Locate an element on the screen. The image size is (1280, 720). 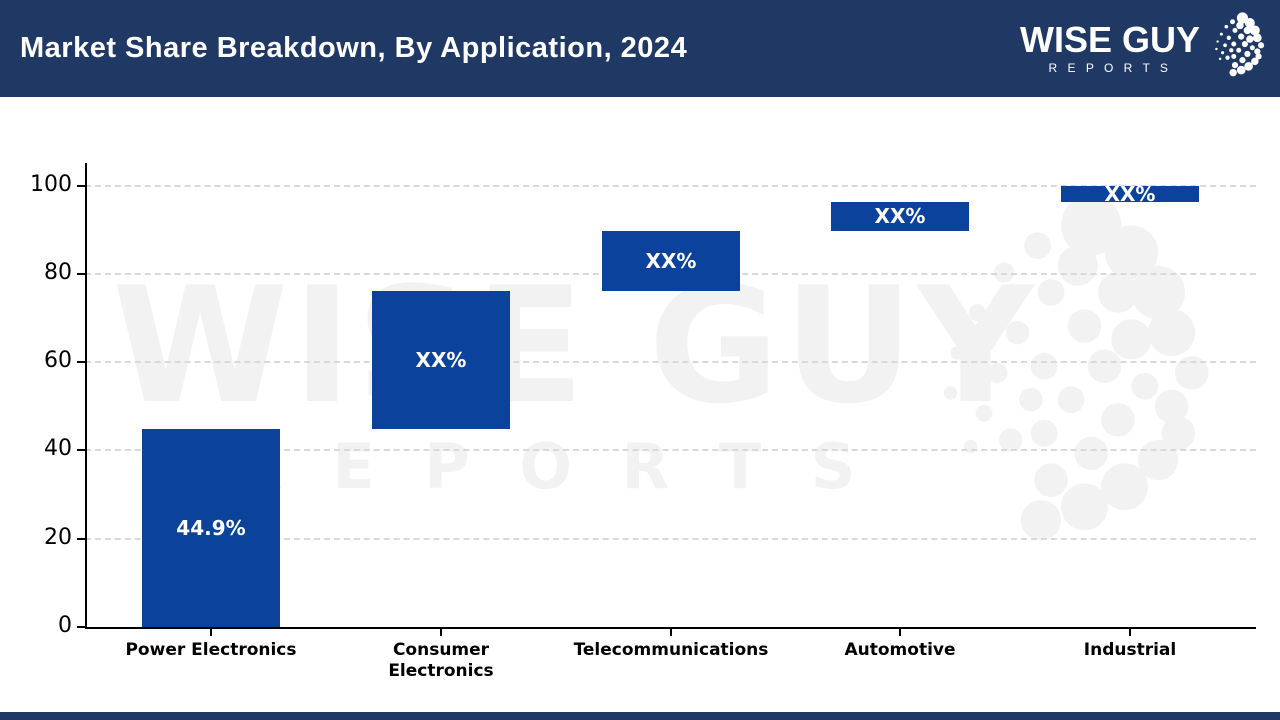
watermark-face-icon is located at coordinates (1076, 368).